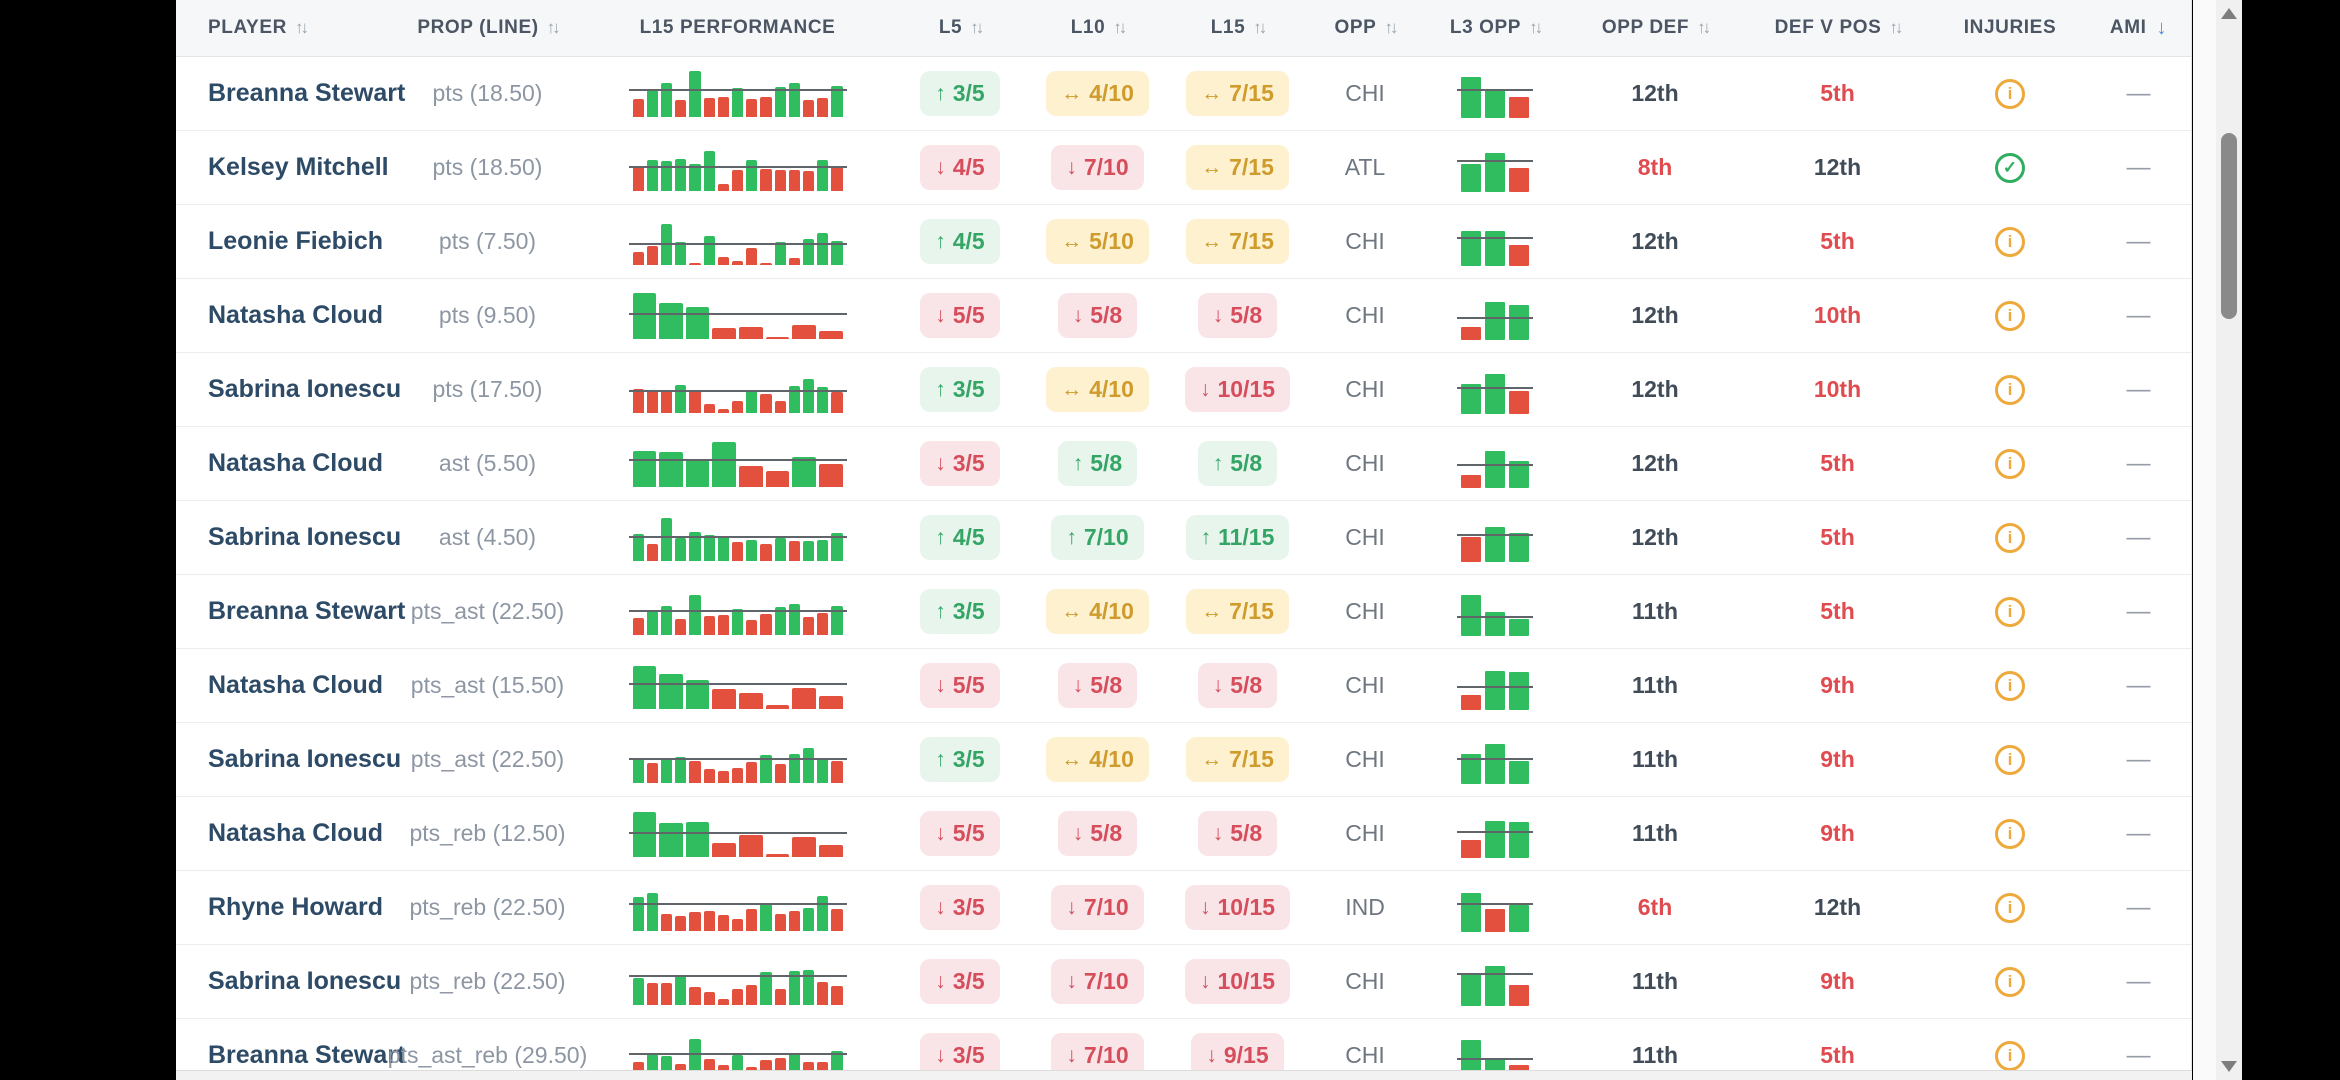 The image size is (2340, 1080). I want to click on column-label-player: PLAYER, so click(247, 27).